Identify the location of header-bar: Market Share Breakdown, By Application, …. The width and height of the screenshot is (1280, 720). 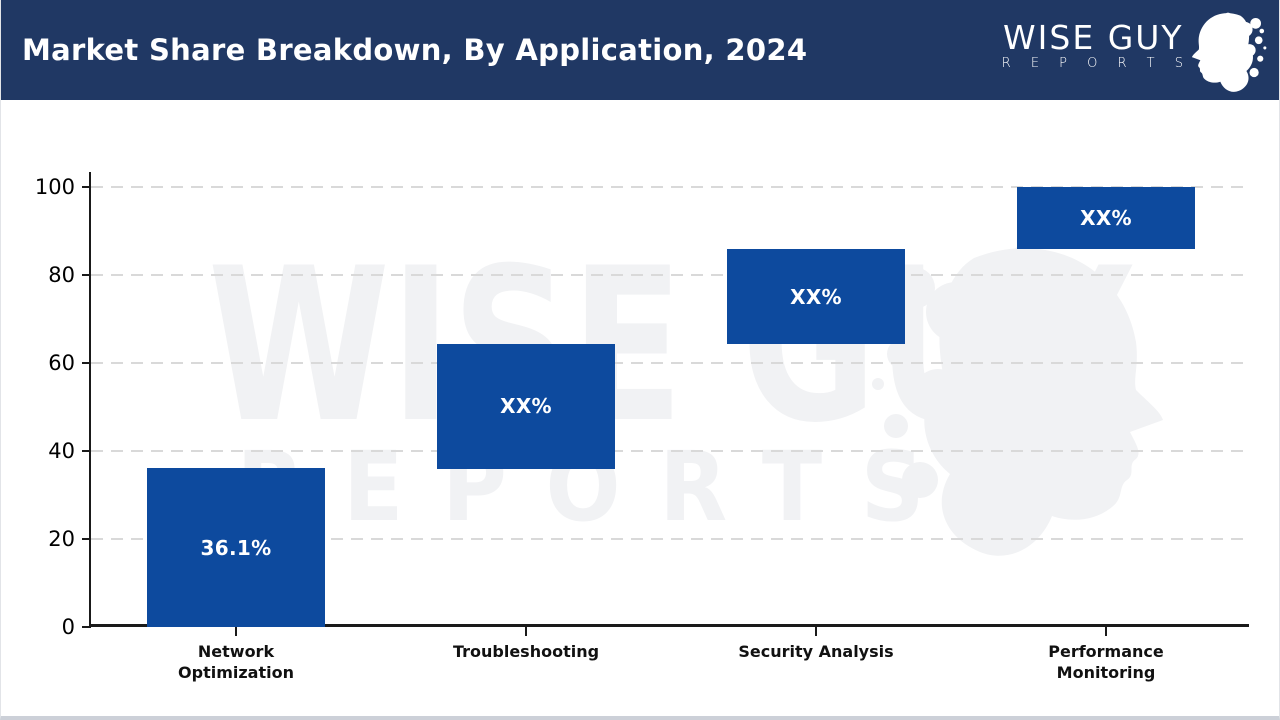
(640, 50).